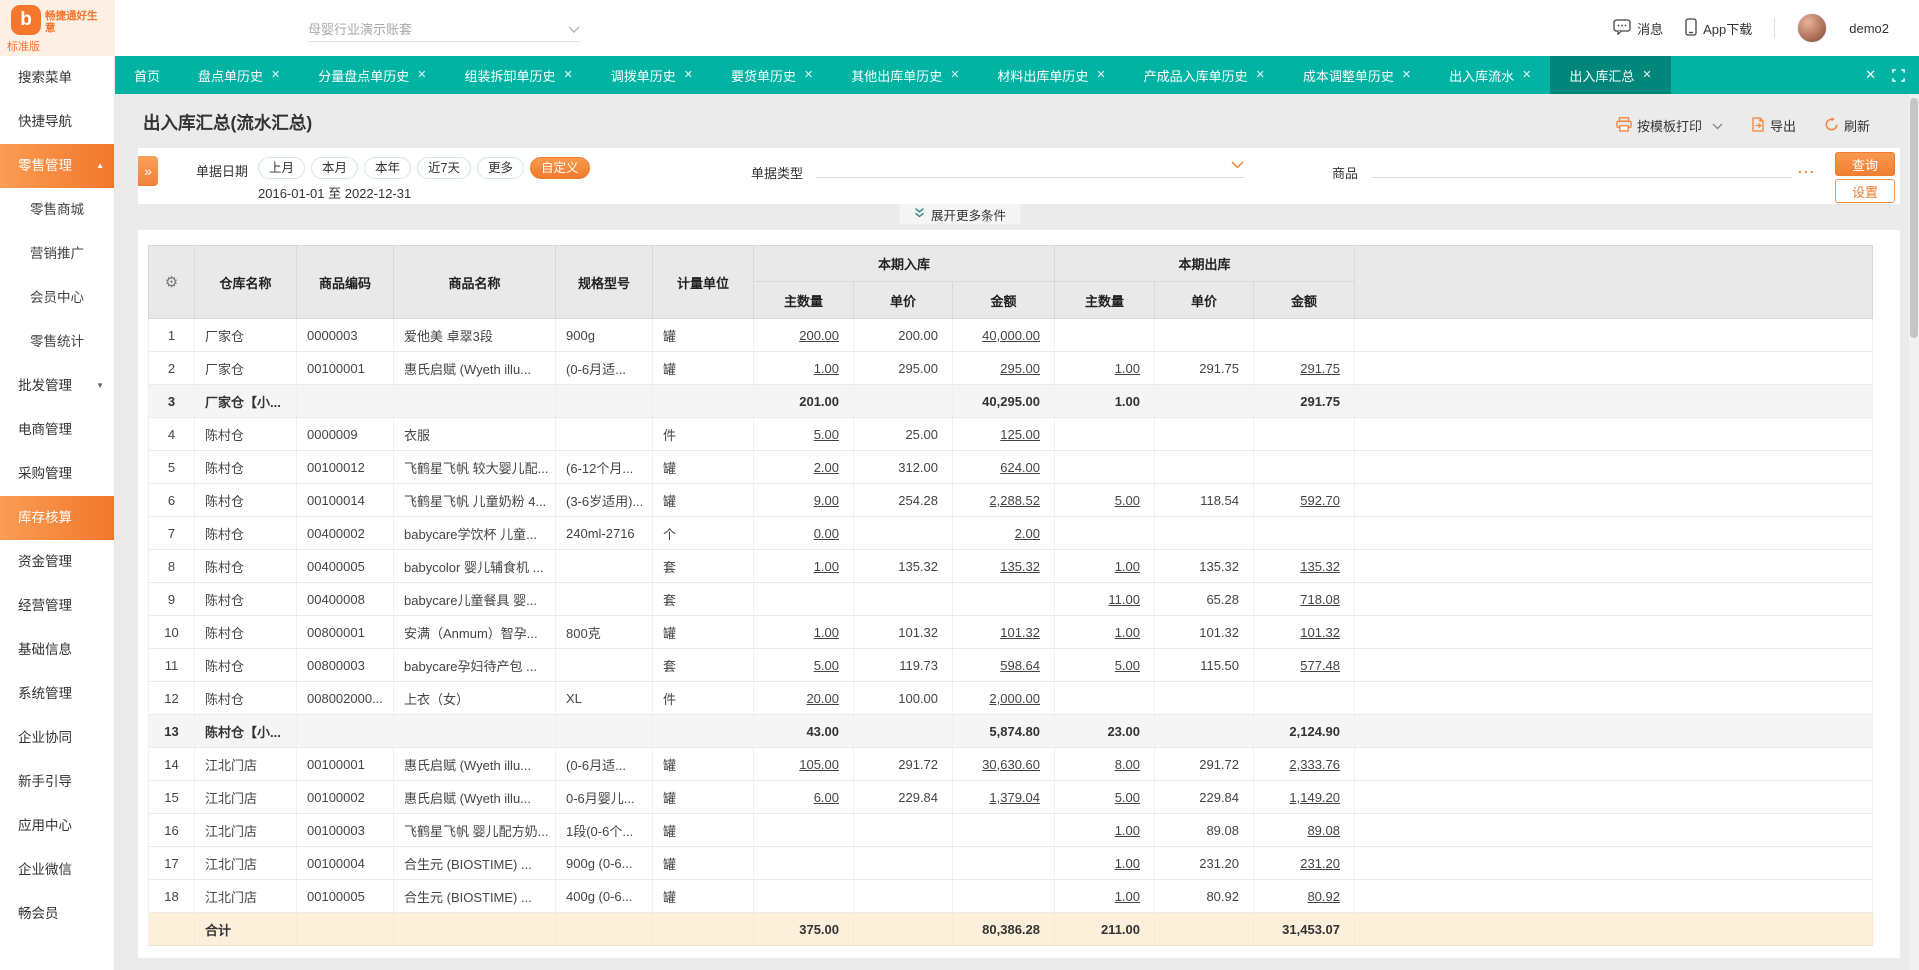 The height and width of the screenshot is (970, 1919). I want to click on value-link: 80.92, so click(1323, 896).